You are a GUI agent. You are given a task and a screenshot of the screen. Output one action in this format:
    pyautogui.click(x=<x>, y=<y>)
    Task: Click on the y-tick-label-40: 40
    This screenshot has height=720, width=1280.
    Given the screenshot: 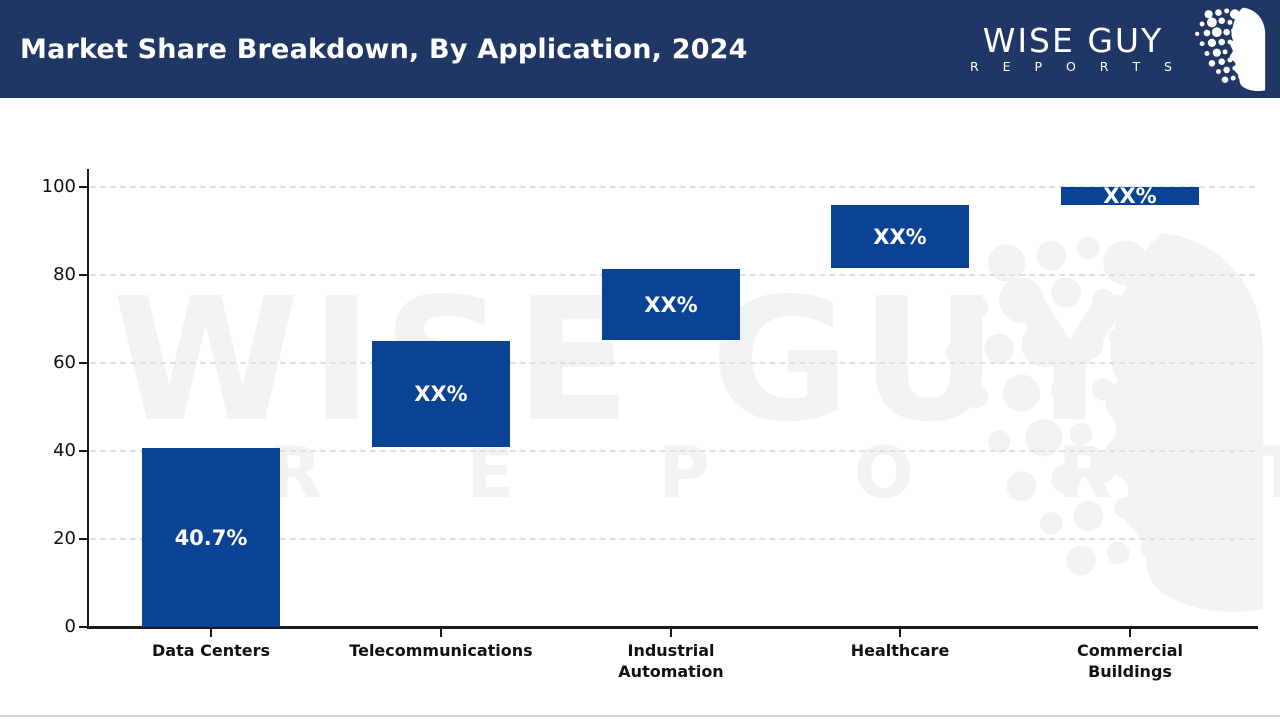 What is the action you would take?
    pyautogui.click(x=64, y=450)
    